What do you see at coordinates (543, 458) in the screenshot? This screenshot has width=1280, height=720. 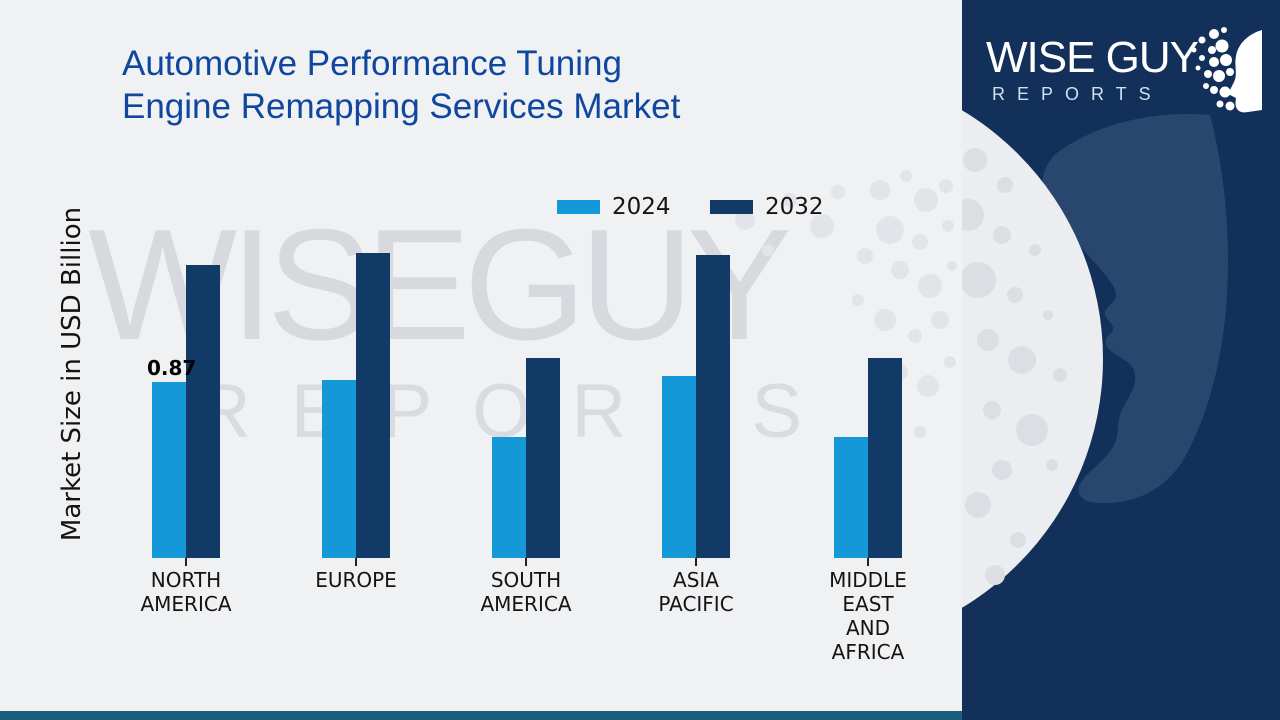 I see `bar-2032-south-america` at bounding box center [543, 458].